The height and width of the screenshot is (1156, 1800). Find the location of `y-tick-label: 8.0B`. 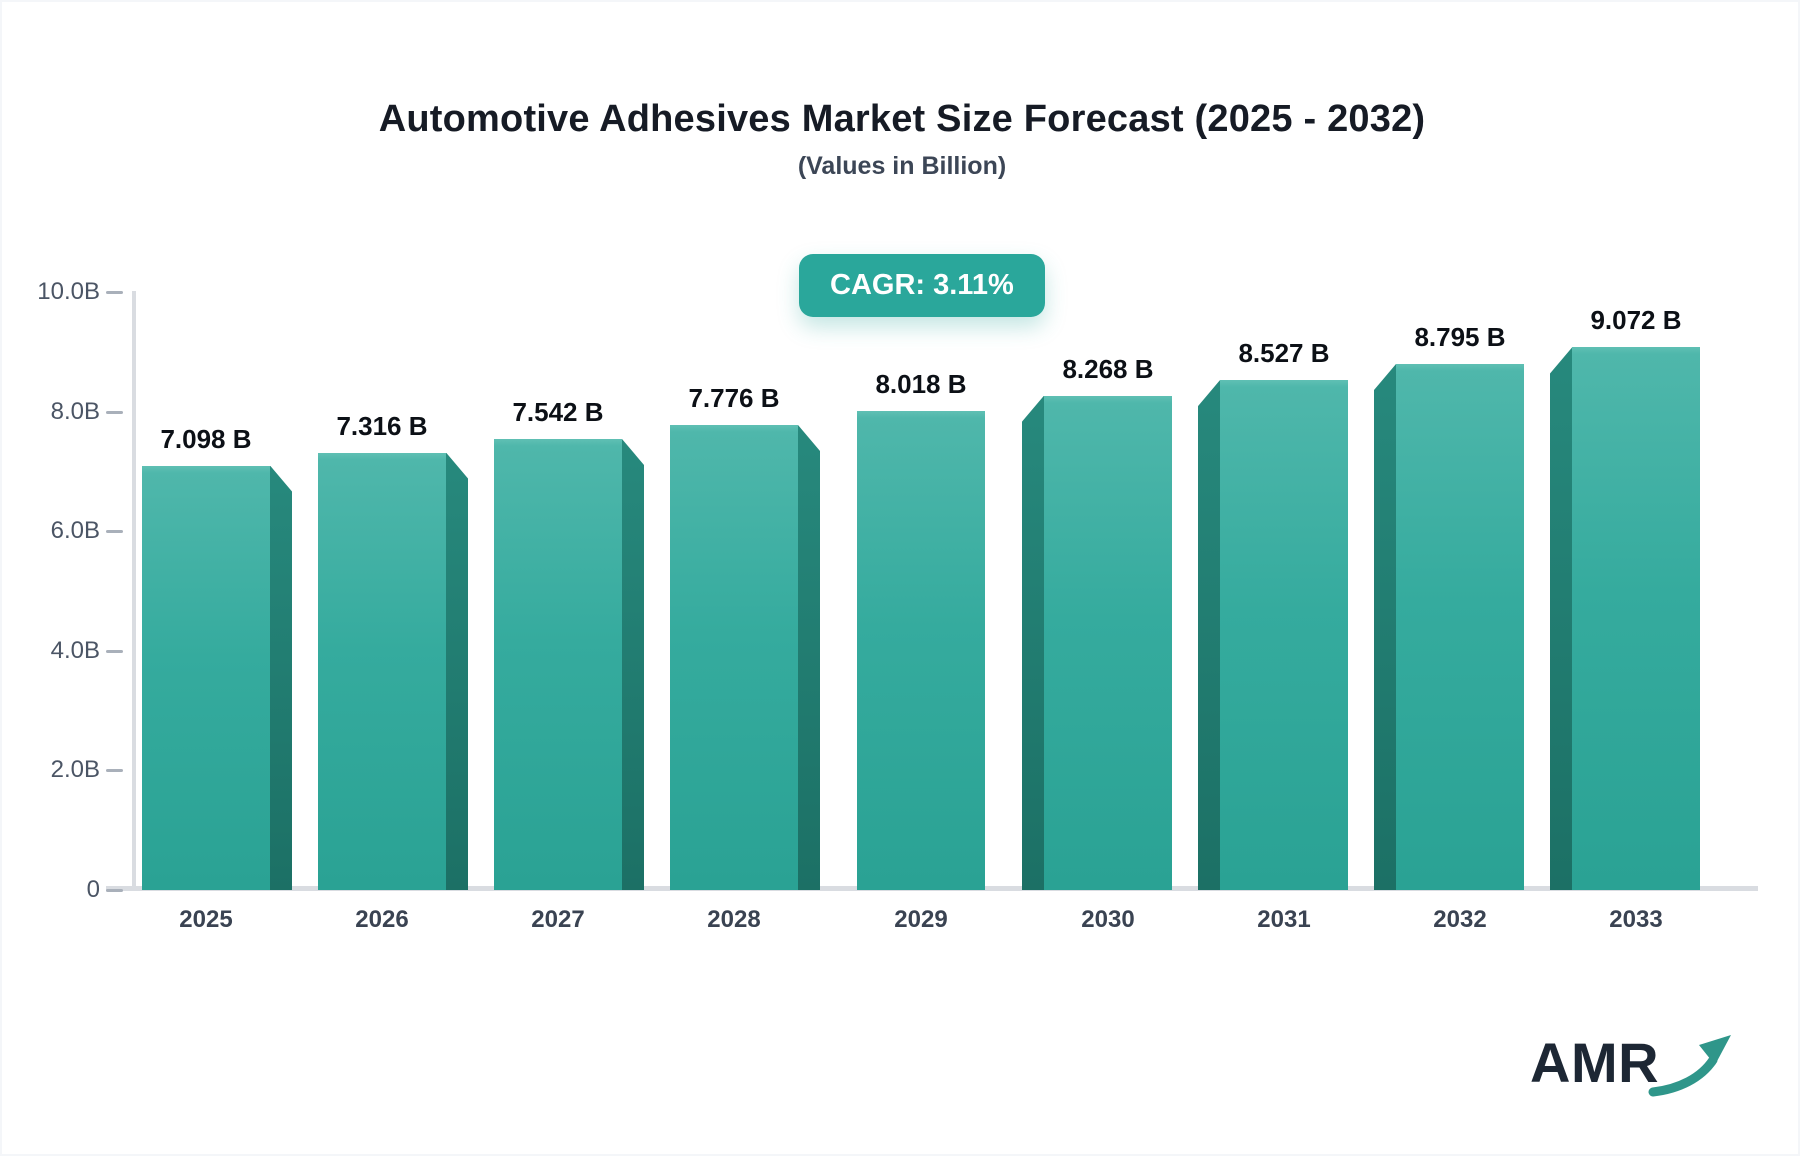

y-tick-label: 8.0B is located at coordinates (75, 411).